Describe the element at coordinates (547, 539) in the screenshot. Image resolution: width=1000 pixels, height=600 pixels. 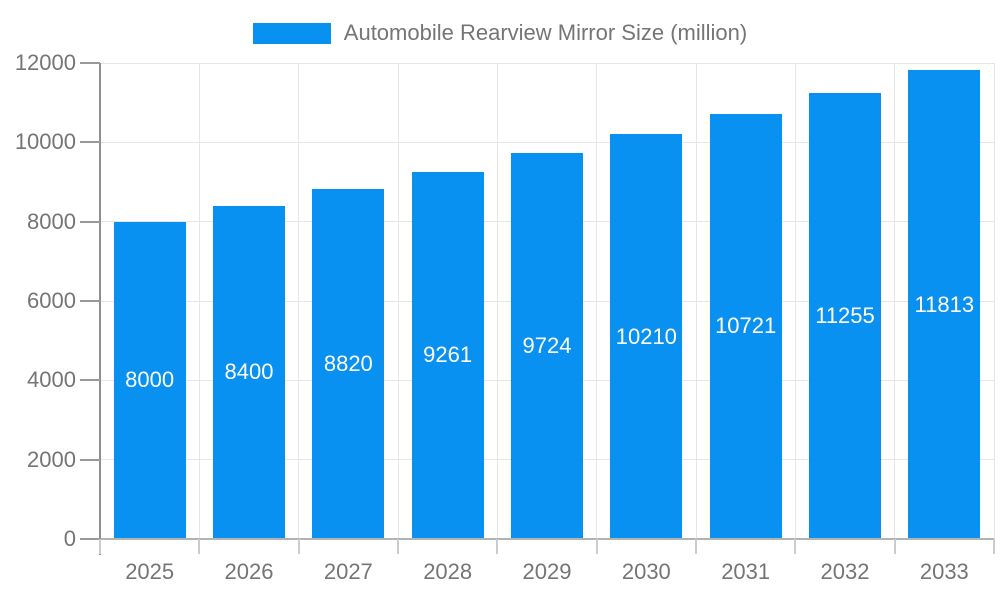
I see `x-axis-line` at that location.